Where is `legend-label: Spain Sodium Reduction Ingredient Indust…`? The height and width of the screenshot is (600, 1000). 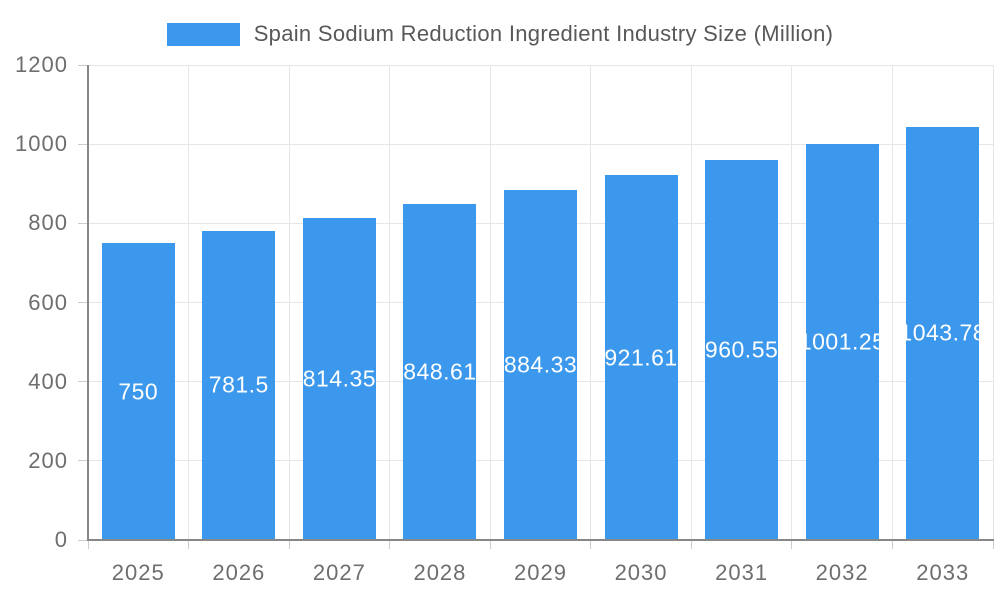
legend-label: Spain Sodium Reduction Ingredient Indust… is located at coordinates (543, 33).